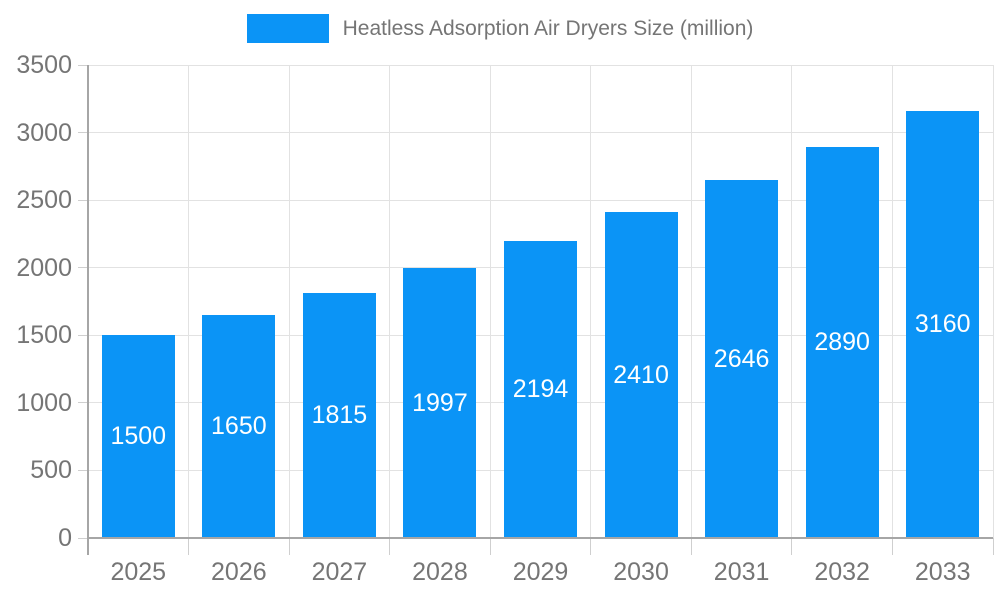  What do you see at coordinates (44, 65) in the screenshot?
I see `y-tick-label: 3500` at bounding box center [44, 65].